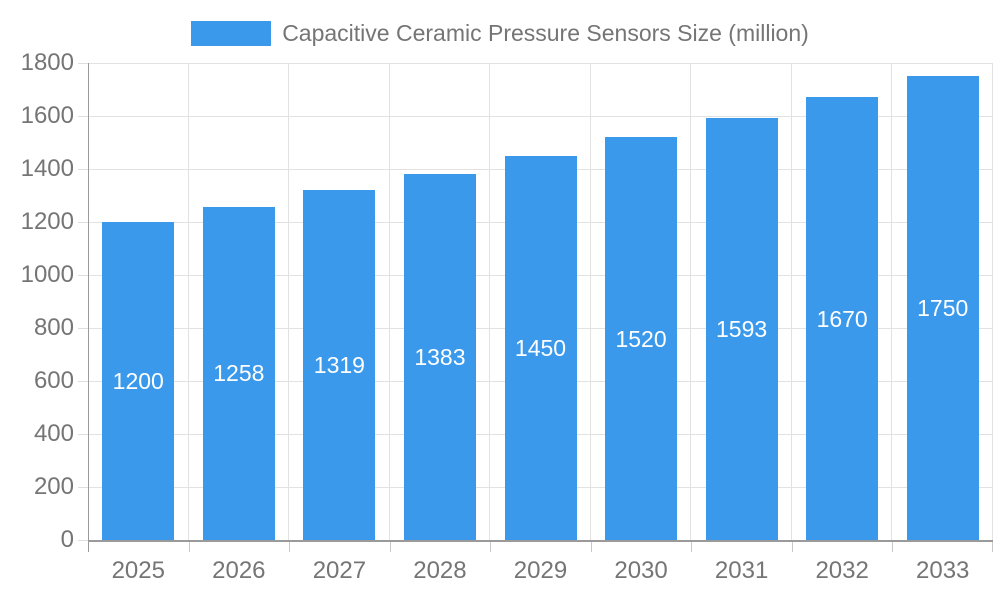 This screenshot has width=1000, height=600. I want to click on x-axis-tick-label: 2027, so click(339, 570).